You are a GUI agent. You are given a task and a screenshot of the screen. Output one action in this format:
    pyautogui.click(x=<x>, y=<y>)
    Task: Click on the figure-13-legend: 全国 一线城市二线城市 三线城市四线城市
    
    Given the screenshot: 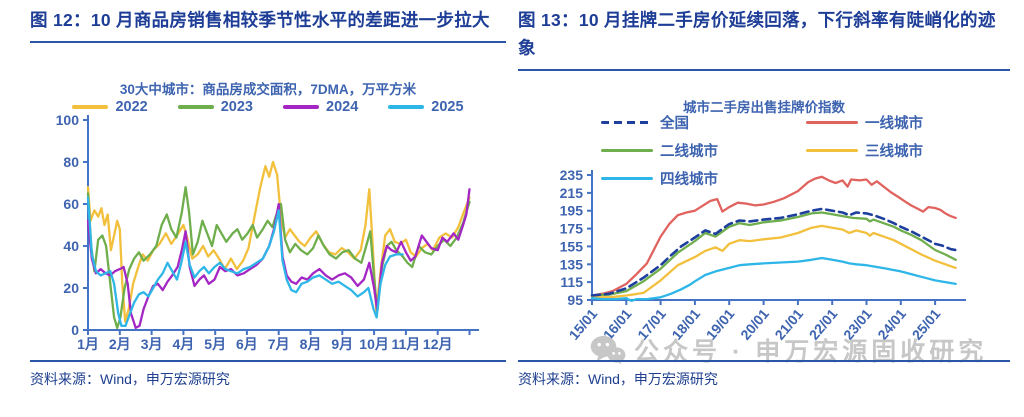 What is the action you would take?
    pyautogui.click(x=764, y=150)
    